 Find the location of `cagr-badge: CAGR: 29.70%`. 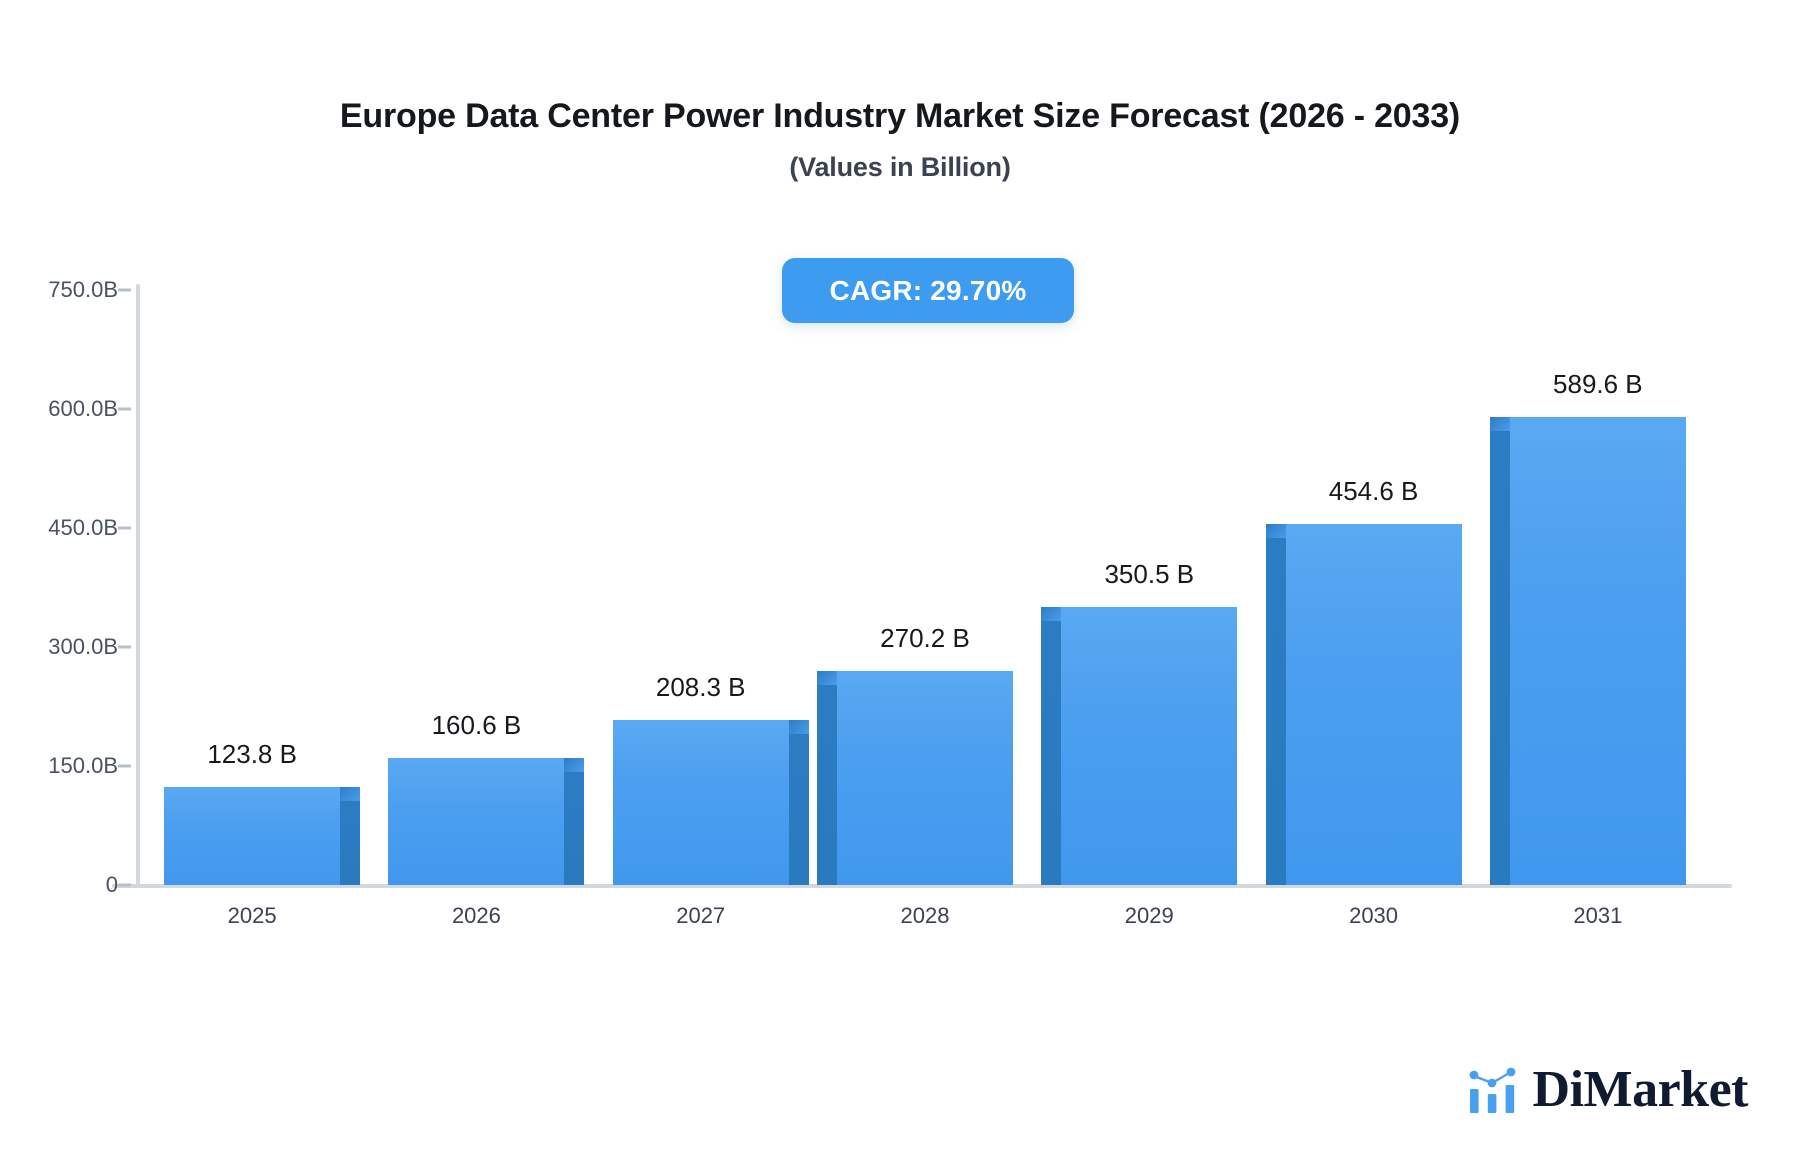

cagr-badge: CAGR: 29.70% is located at coordinates (928, 290).